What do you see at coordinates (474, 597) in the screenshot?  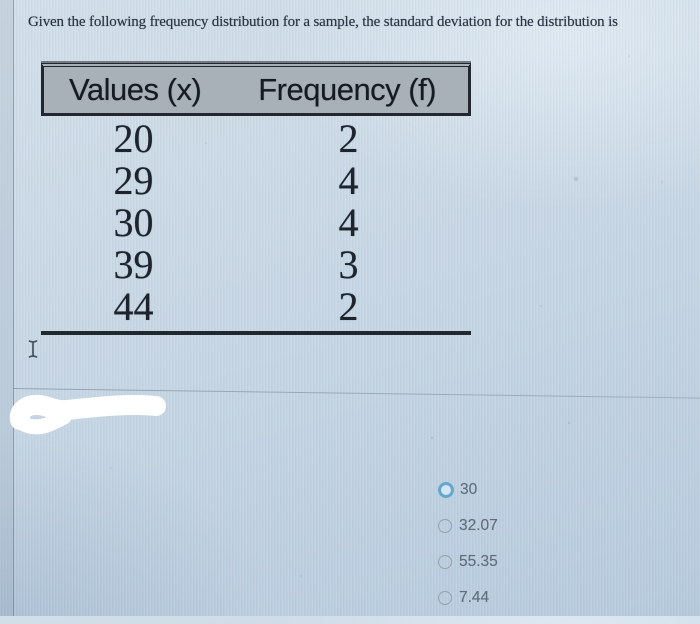 I see `answer-option-label: 7.44` at bounding box center [474, 597].